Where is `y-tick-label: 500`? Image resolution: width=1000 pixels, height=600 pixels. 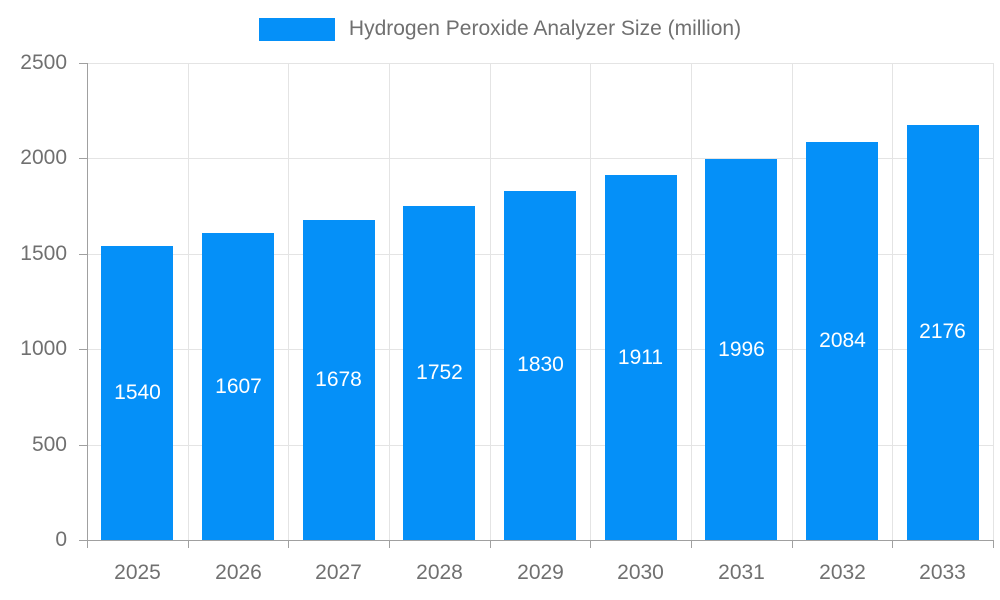 y-tick-label: 500 is located at coordinates (49, 444).